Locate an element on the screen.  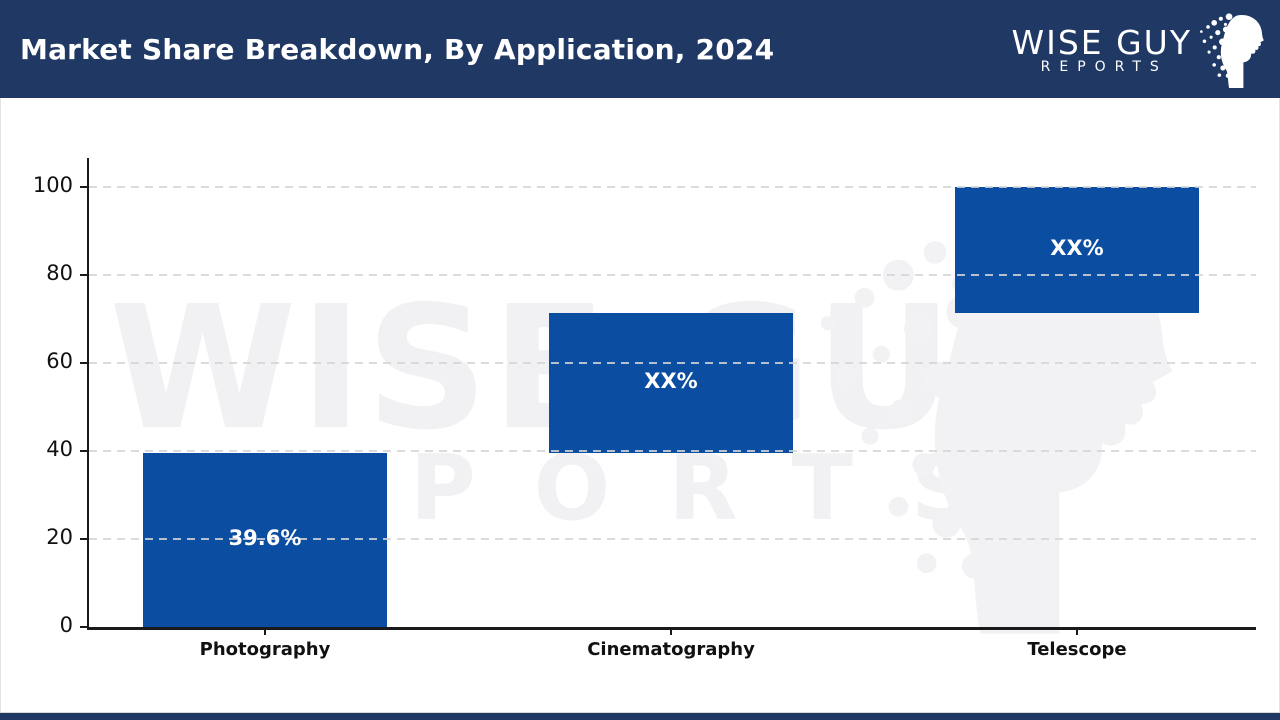
y-axis-tick-label: 20 is located at coordinates (59, 537).